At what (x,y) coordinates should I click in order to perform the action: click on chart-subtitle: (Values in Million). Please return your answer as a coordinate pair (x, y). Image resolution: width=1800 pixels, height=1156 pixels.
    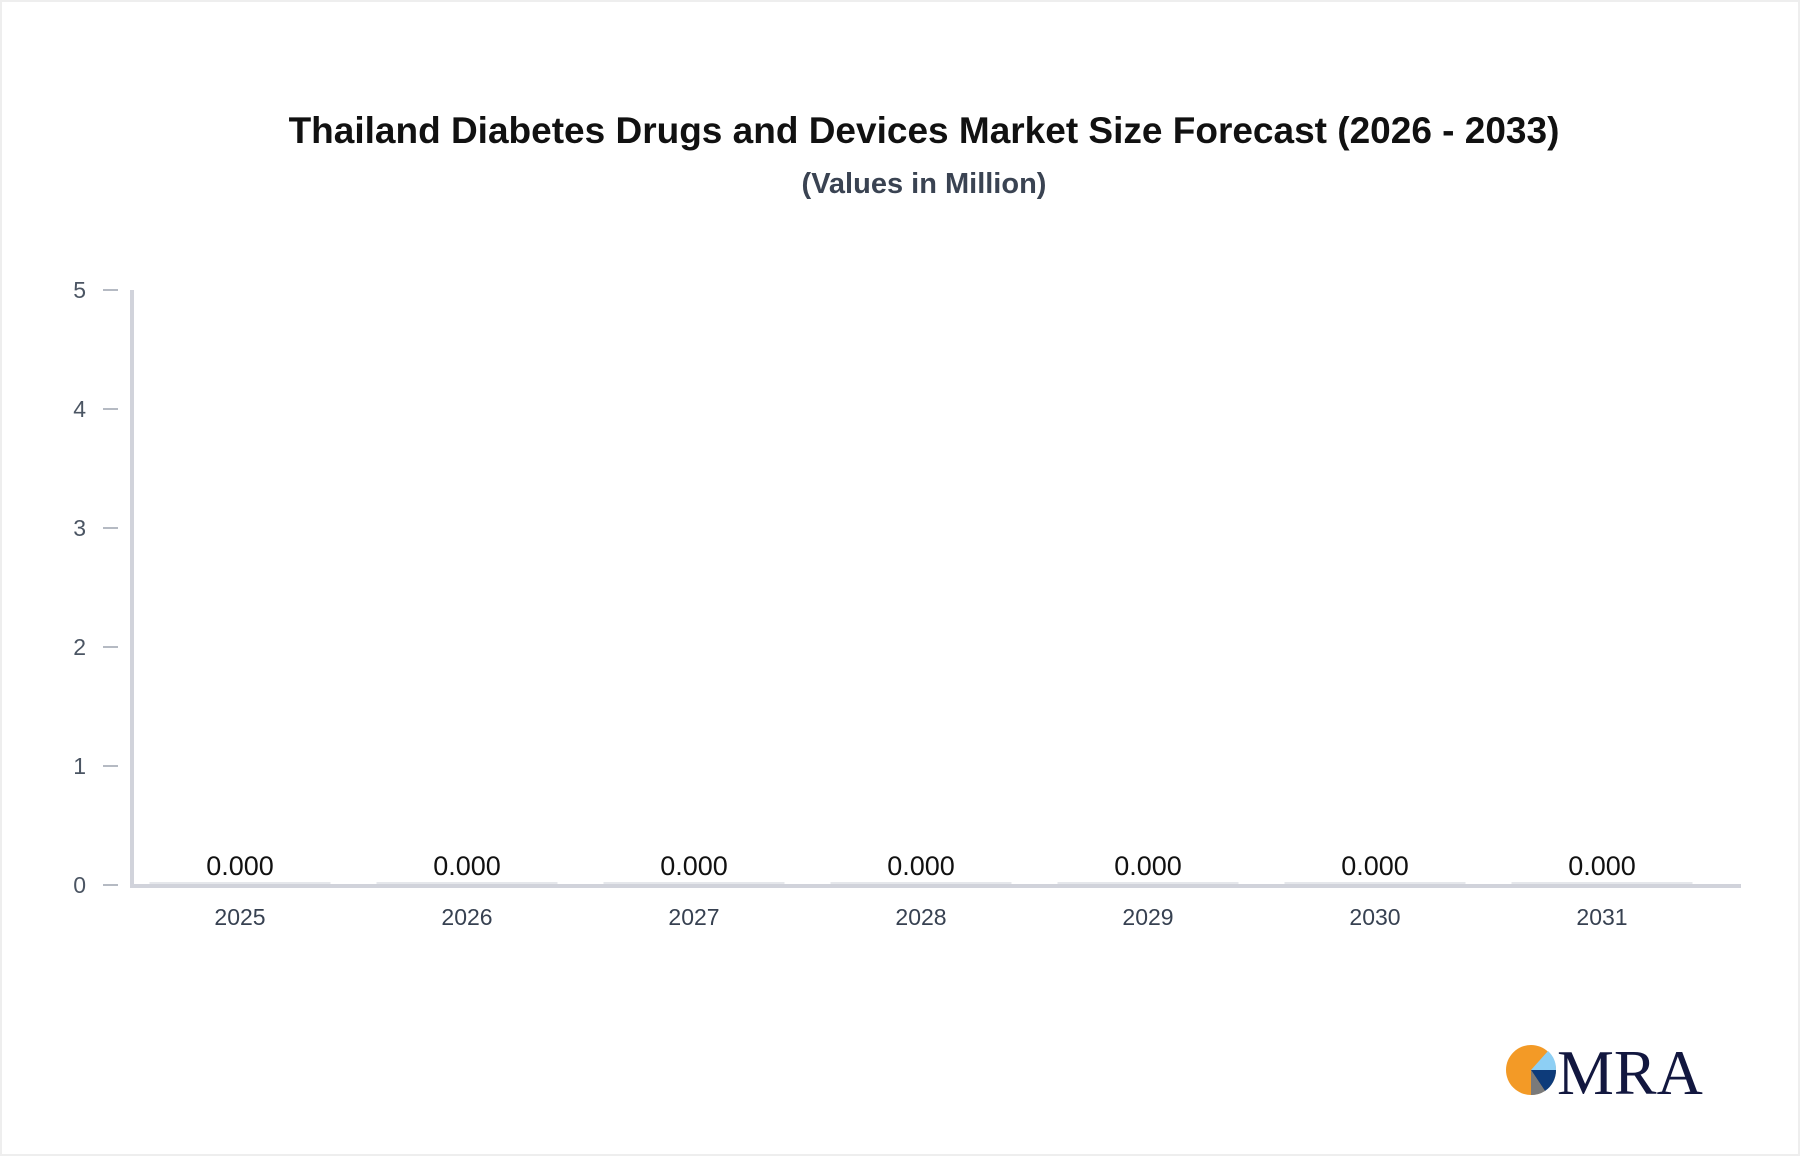
    Looking at the image, I should click on (924, 184).